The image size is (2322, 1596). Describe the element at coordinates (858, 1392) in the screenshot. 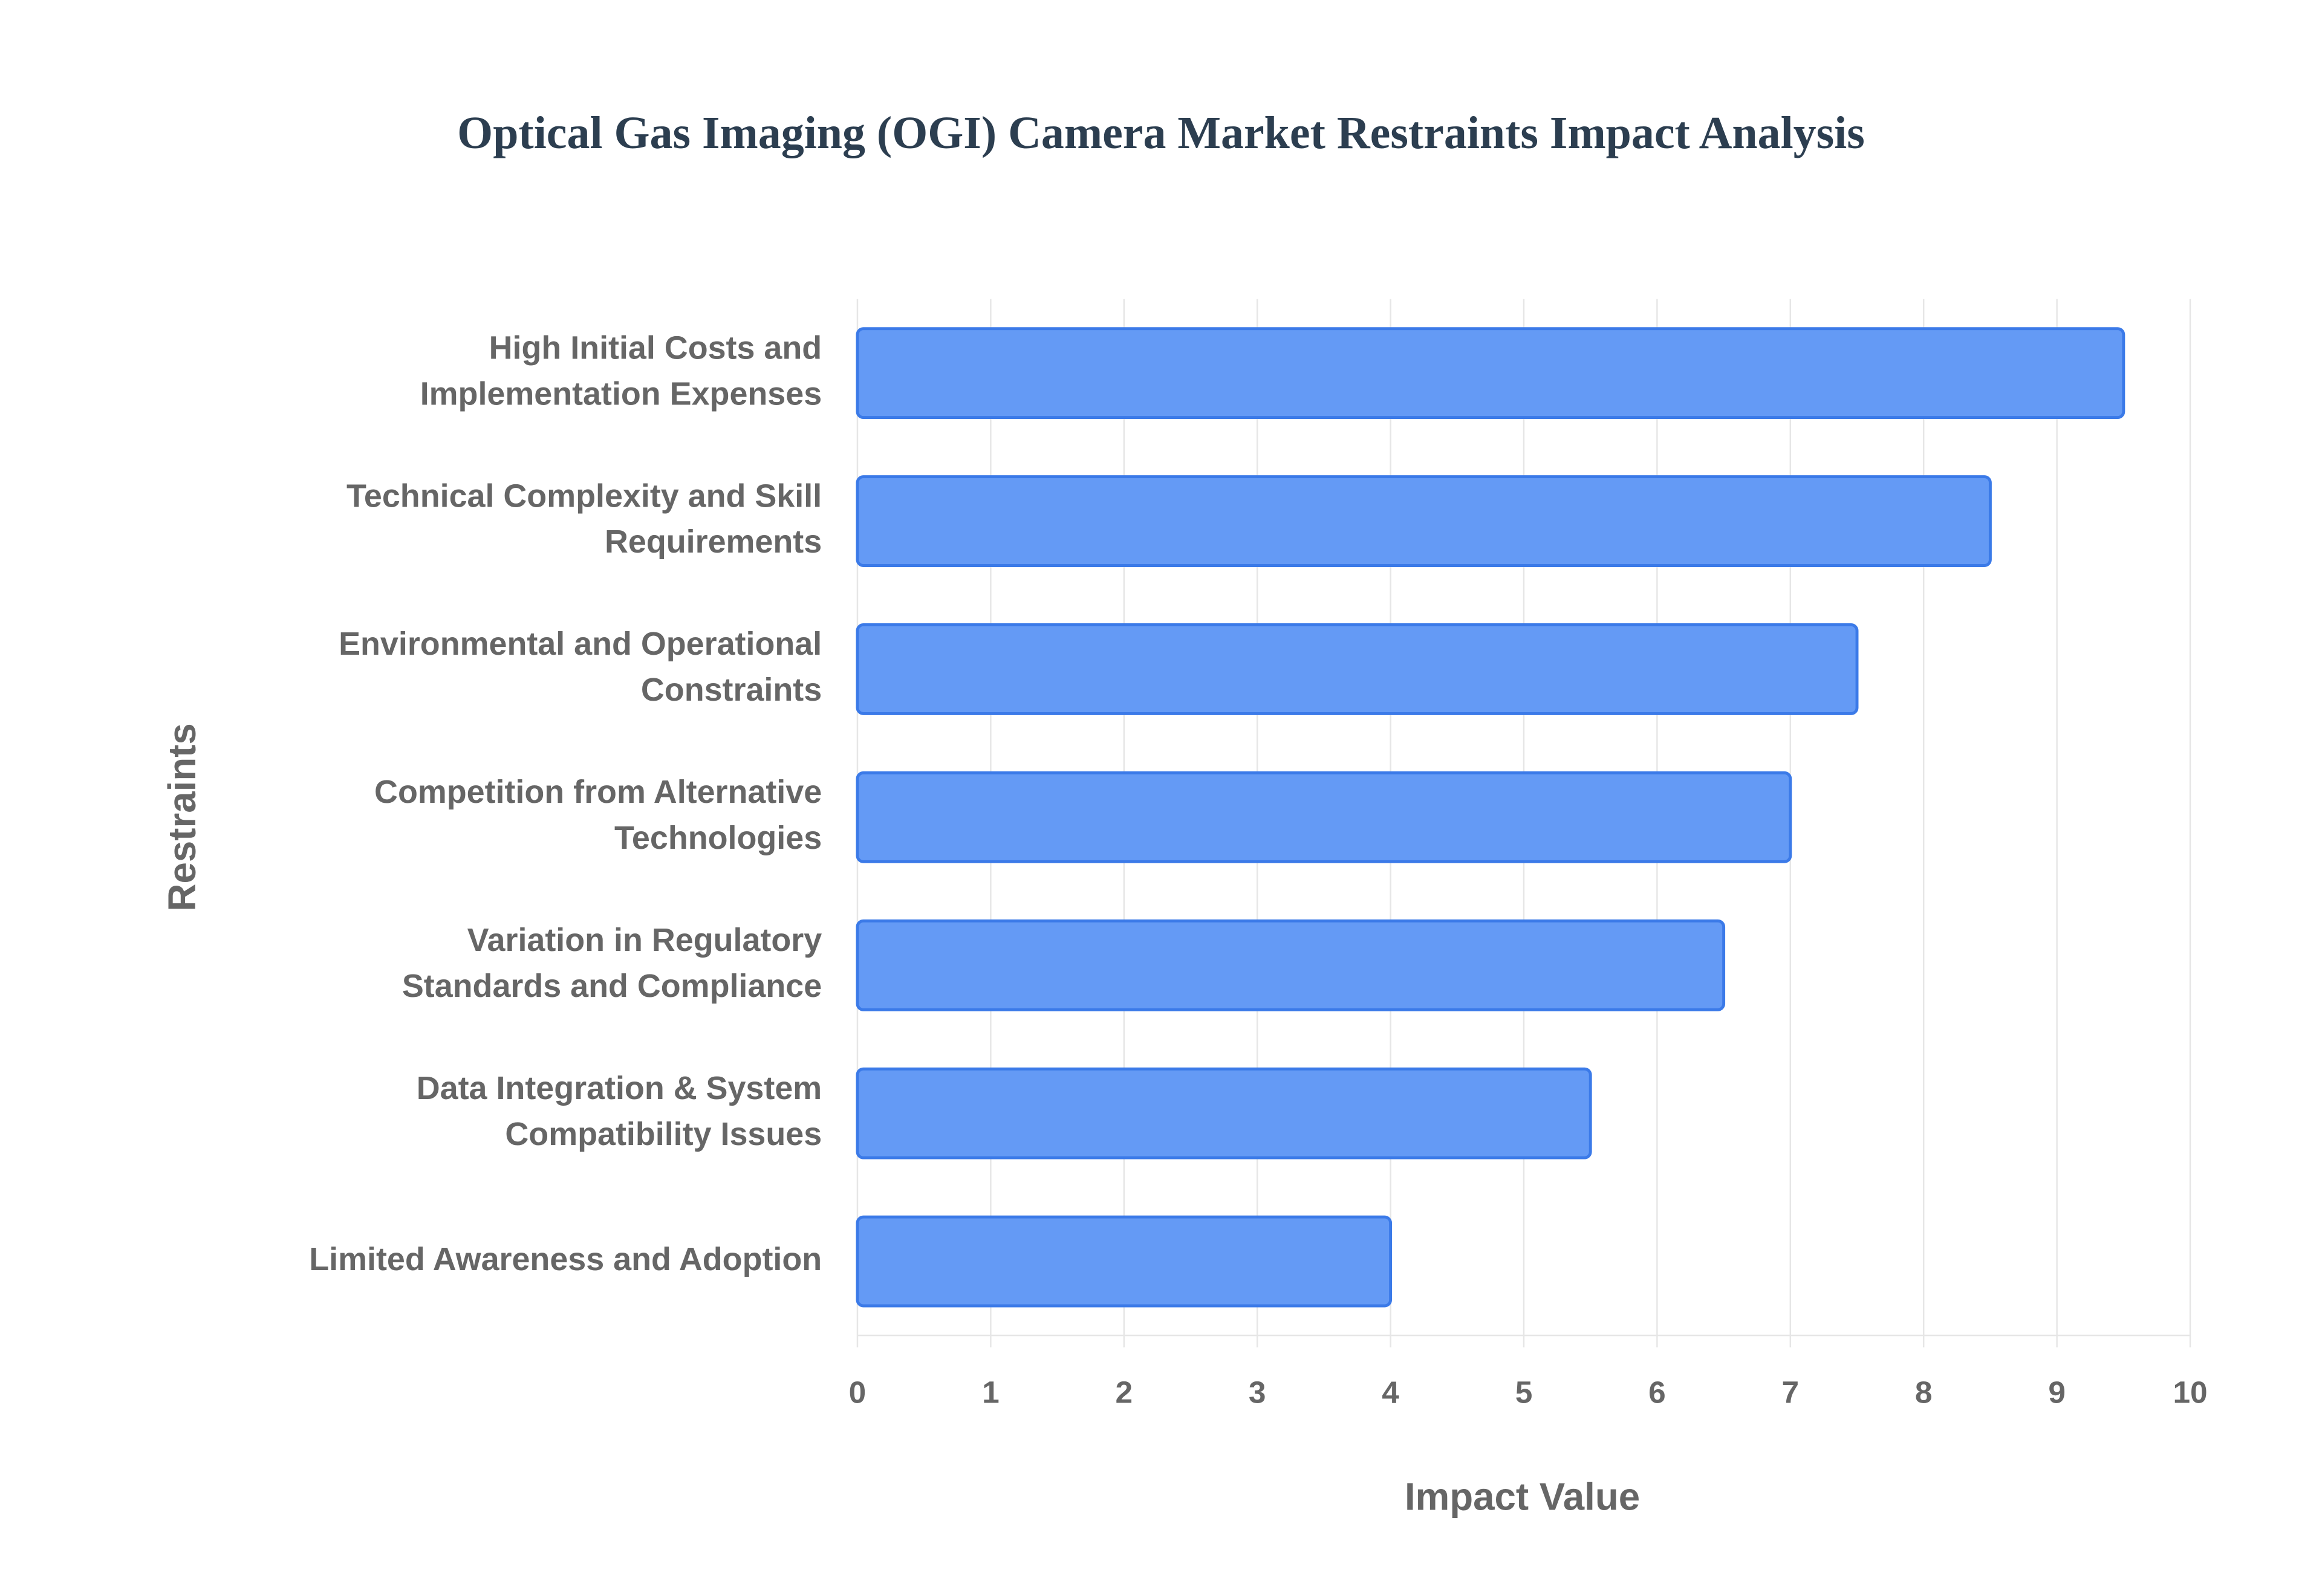

I see `x-tick-label: 0` at that location.